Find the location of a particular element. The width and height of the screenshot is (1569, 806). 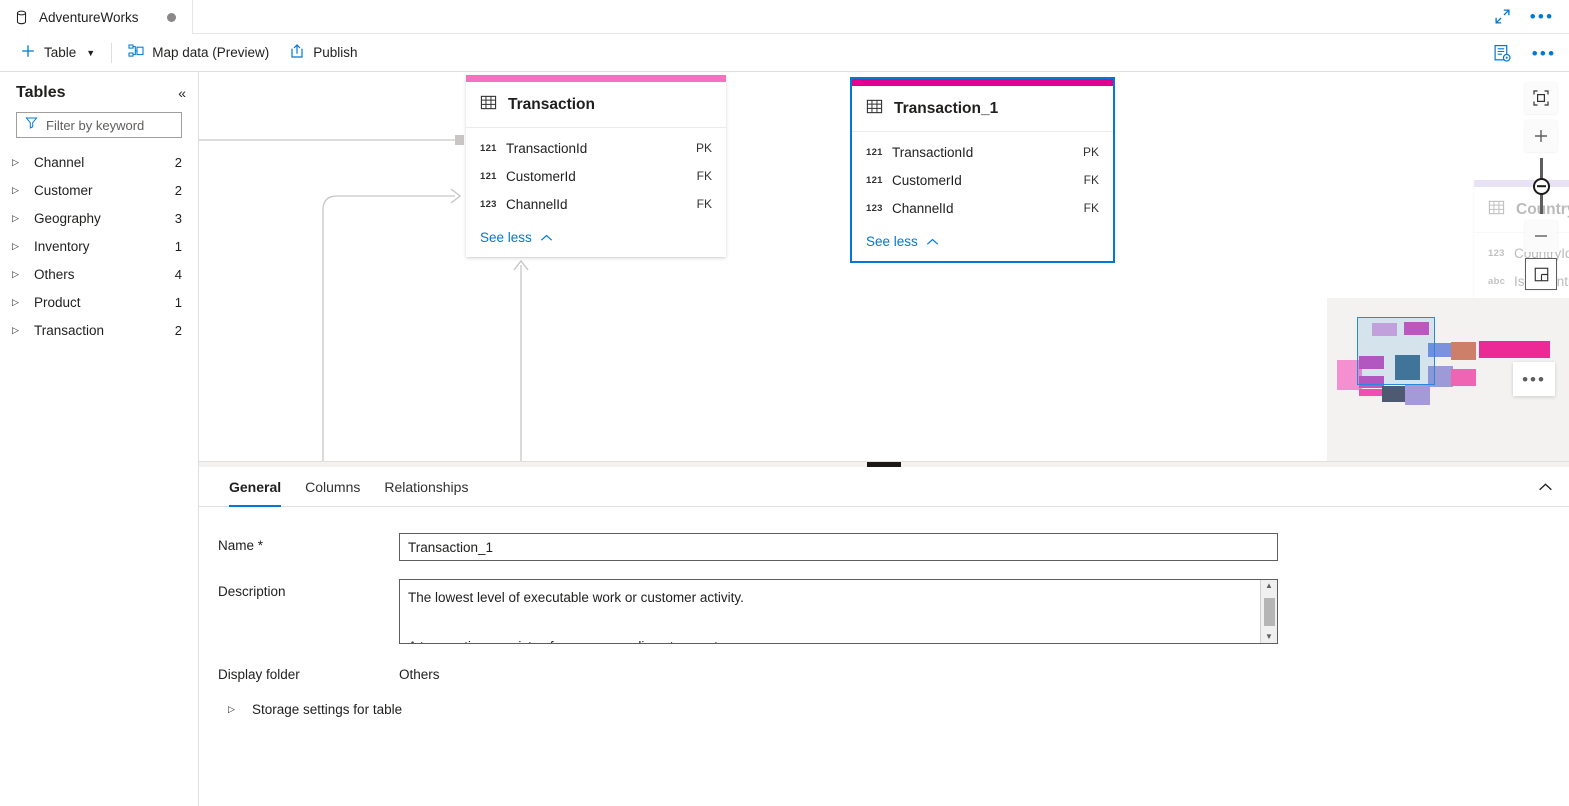

tab-relationships: Relationships is located at coordinates (426, 486).